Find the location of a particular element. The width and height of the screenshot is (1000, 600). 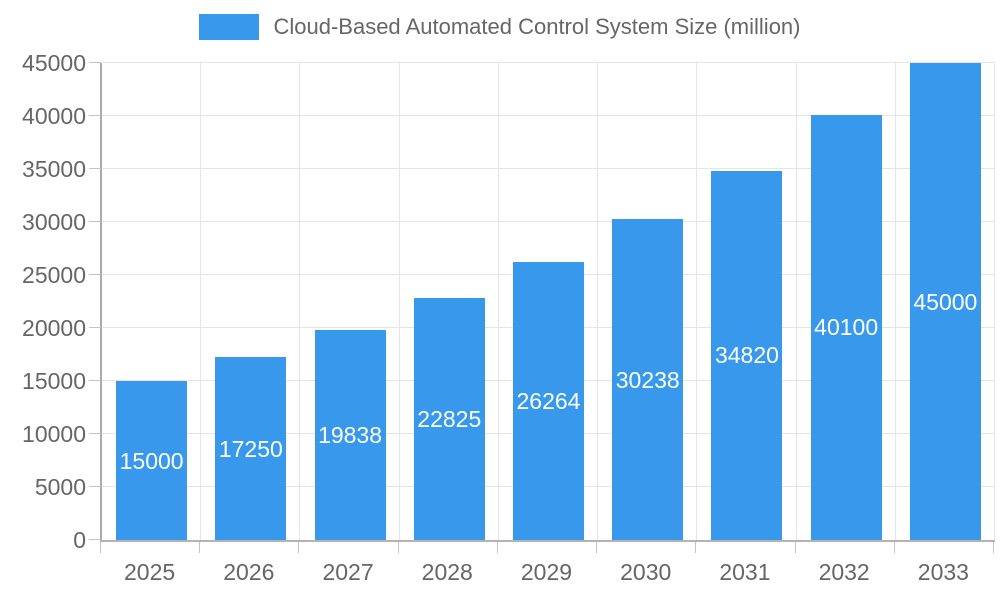

y-axis-label: 10000 is located at coordinates (54, 434).